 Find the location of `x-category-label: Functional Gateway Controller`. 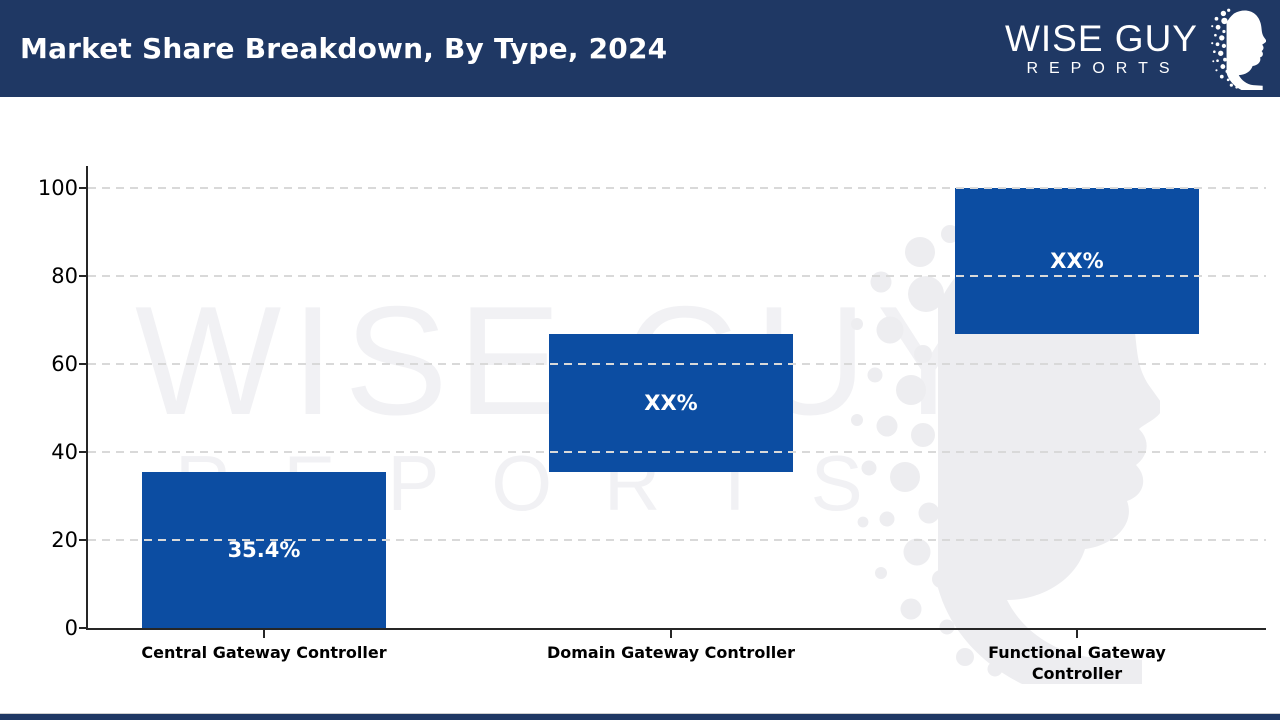

x-category-label: Functional Gateway Controller is located at coordinates (1077, 663).